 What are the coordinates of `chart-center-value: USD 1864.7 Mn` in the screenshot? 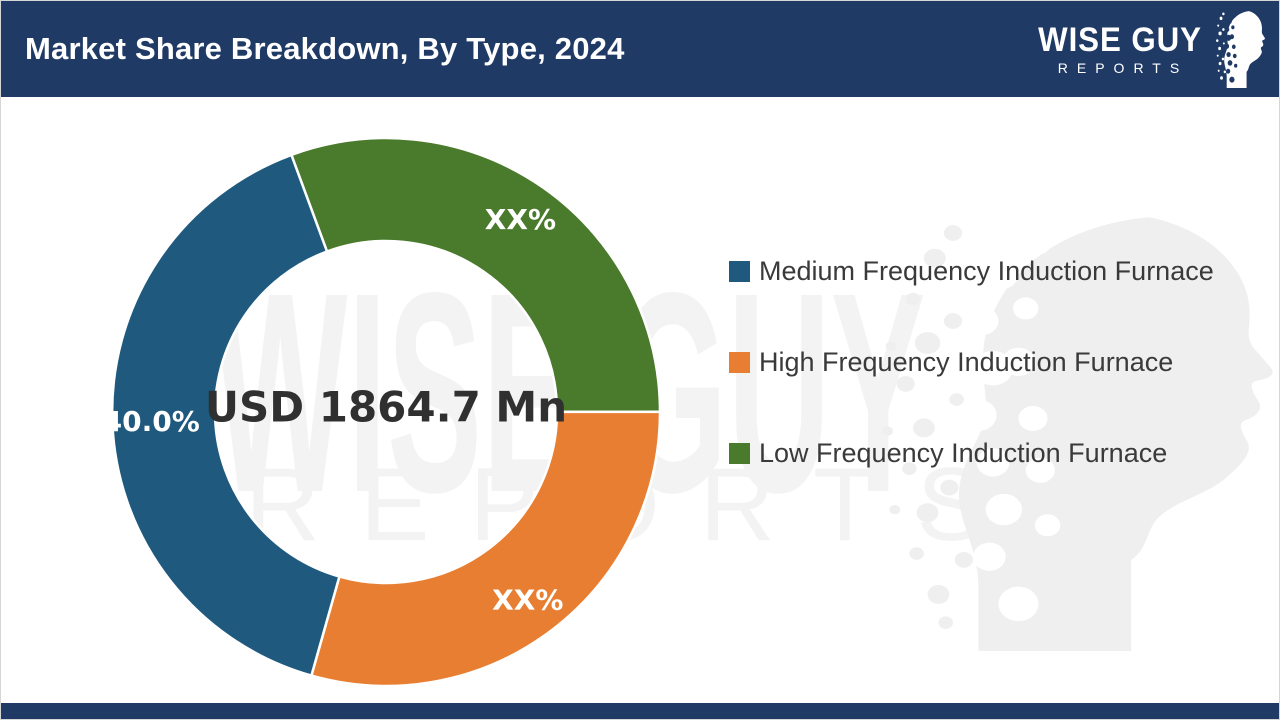 It's located at (386, 407).